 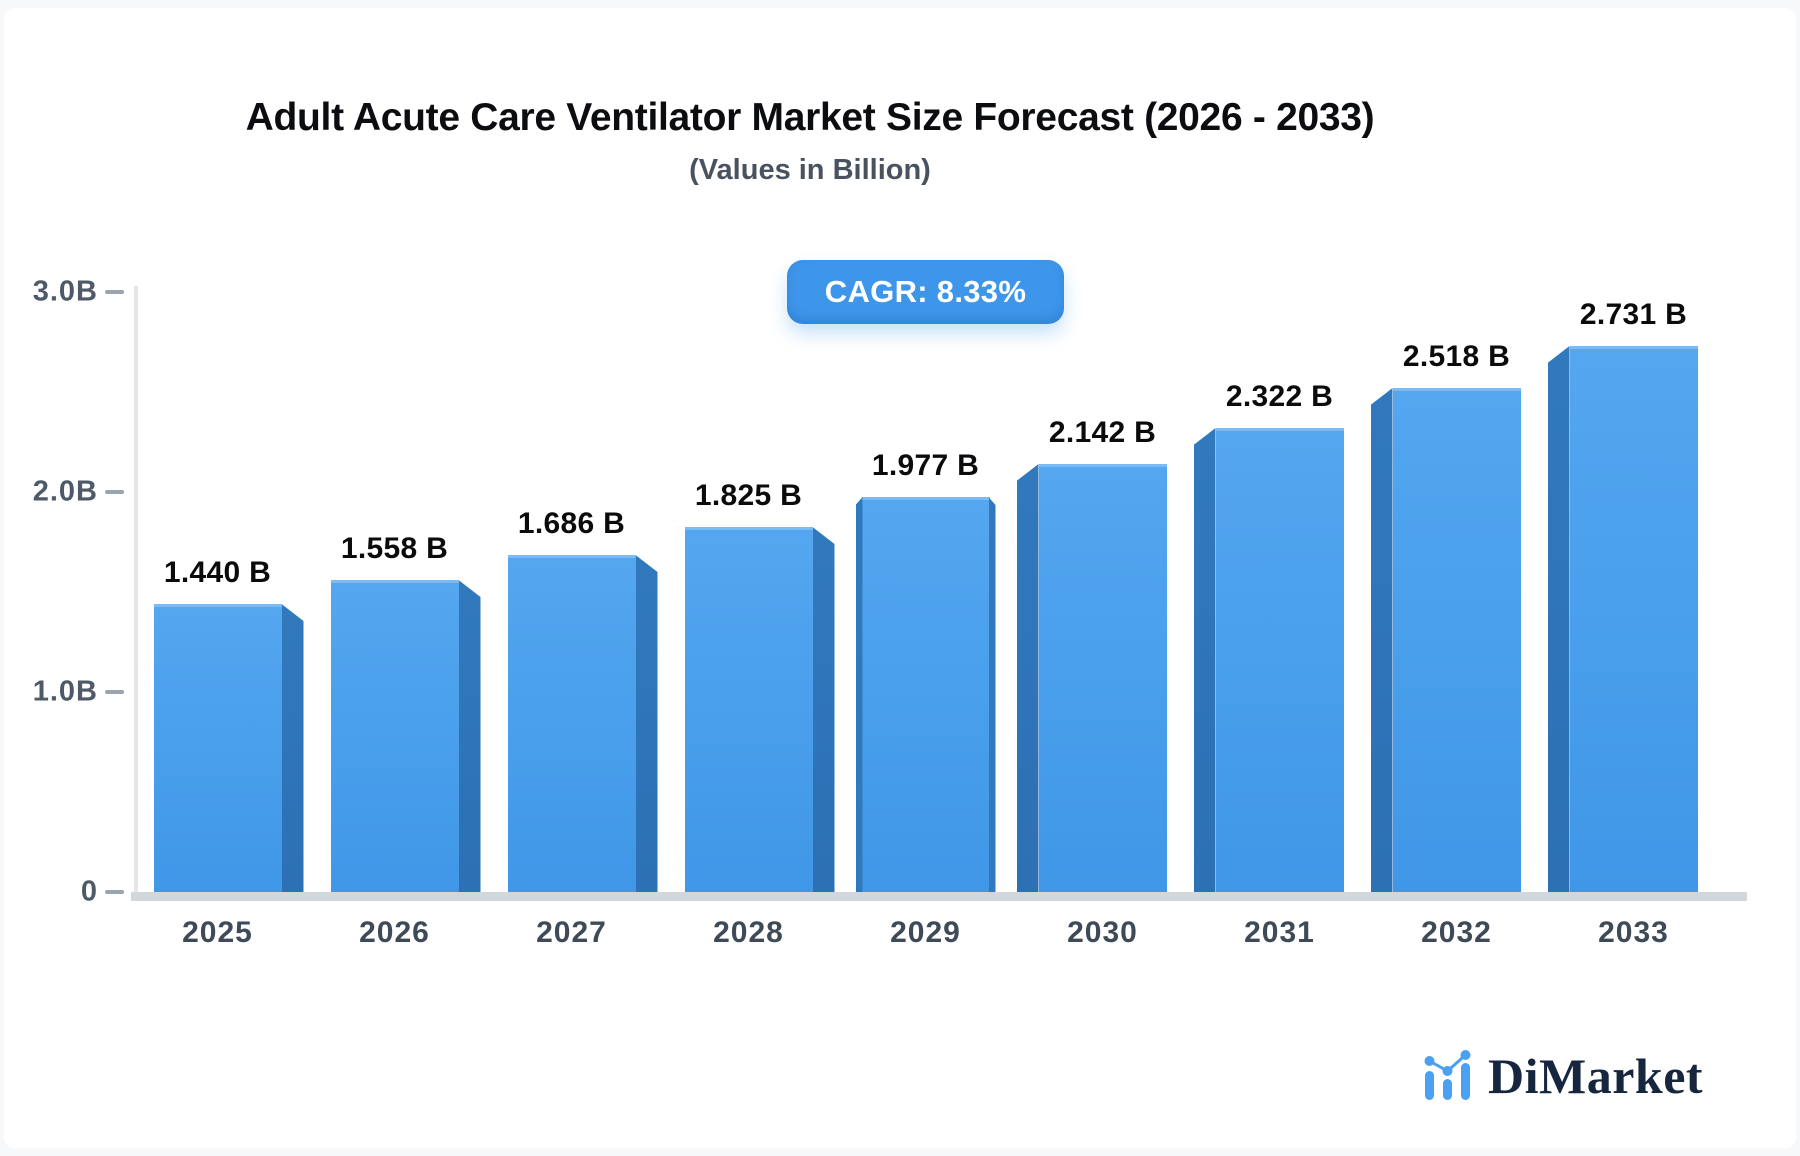 I want to click on bar-value-label: 2.142 B, so click(x=1102, y=432).